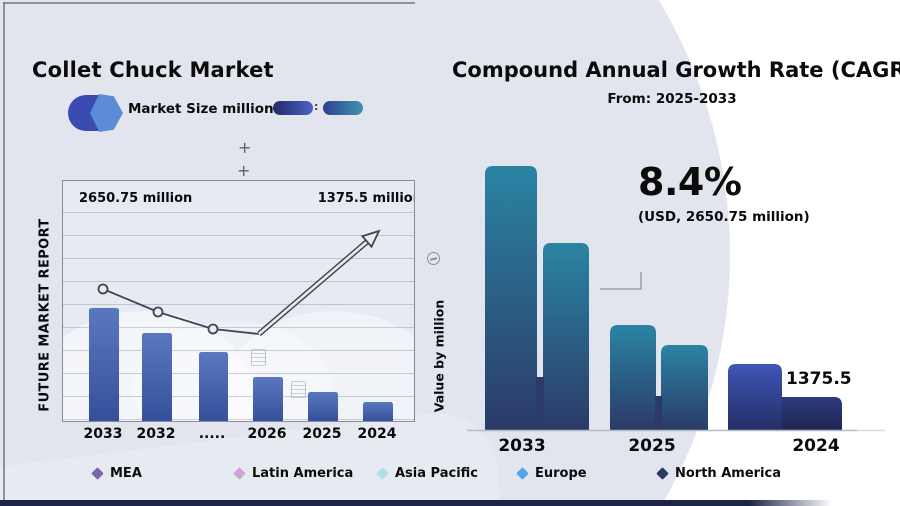 Image resolution: width=900 pixels, height=506 pixels. Describe the element at coordinates (268, 399) in the screenshot. I see `bar-2026` at that location.